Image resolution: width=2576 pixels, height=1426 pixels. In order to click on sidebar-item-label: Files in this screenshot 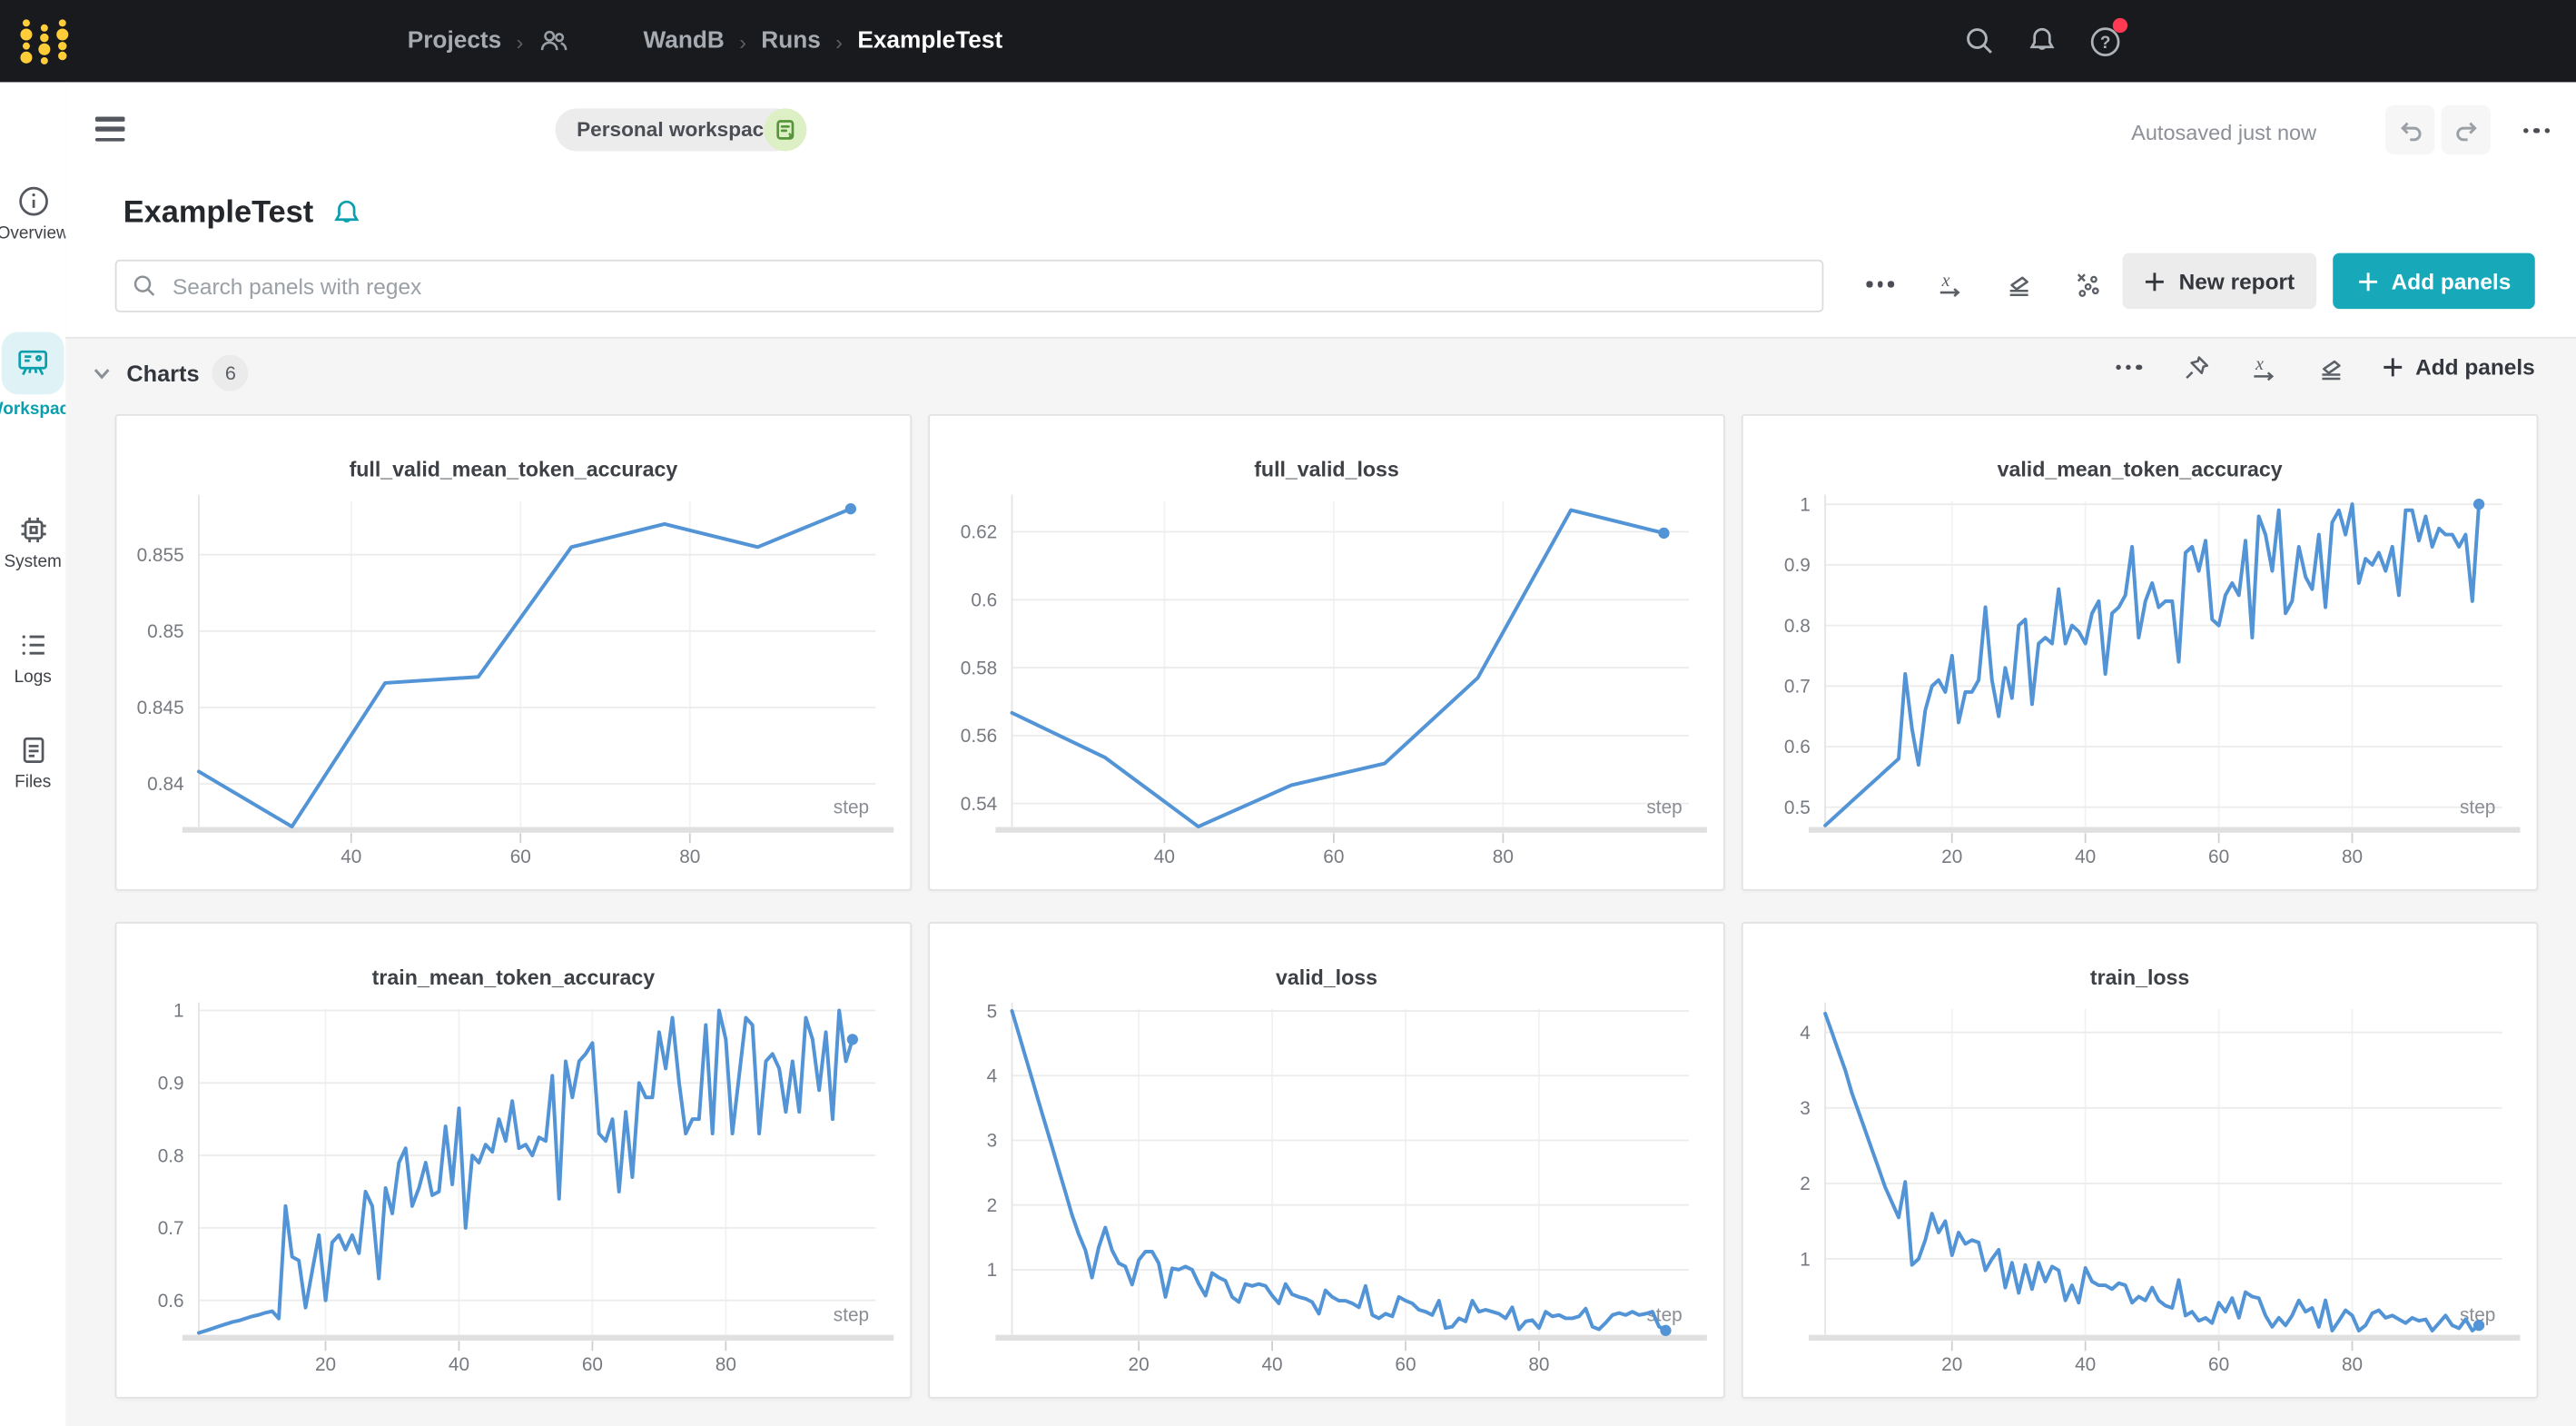, I will do `click(33, 782)`.